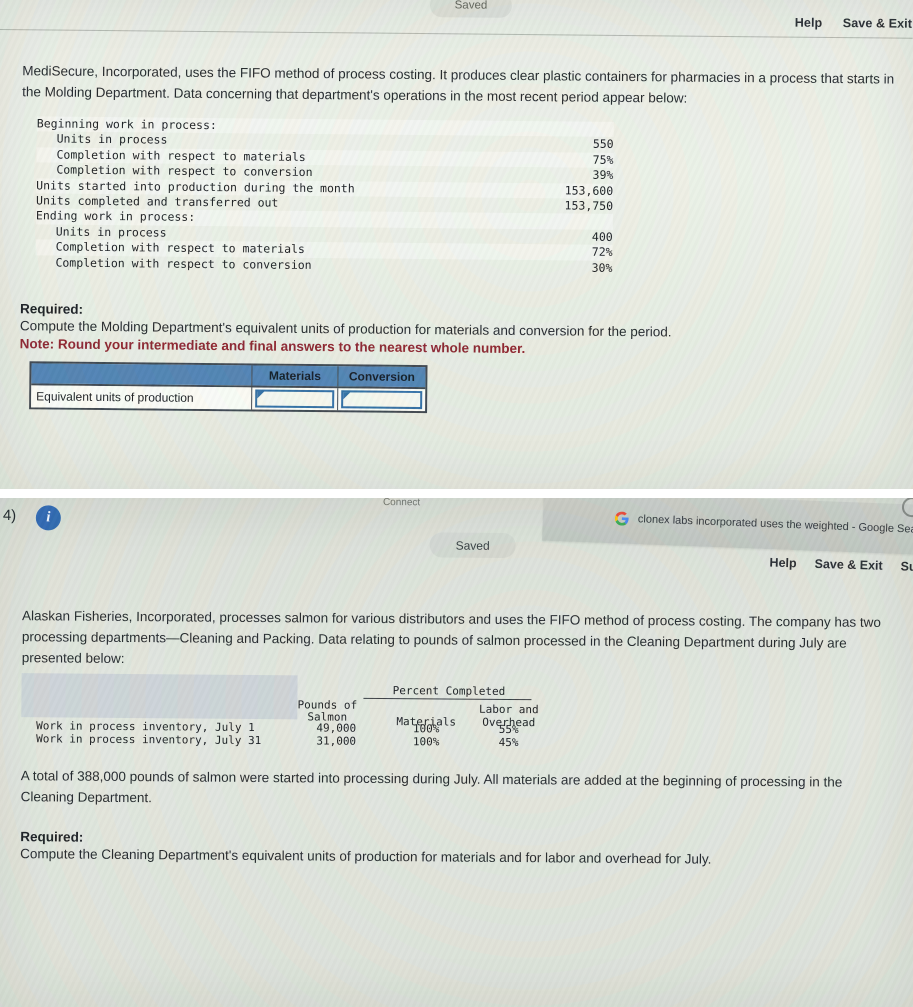 This screenshot has height=1007, width=913. What do you see at coordinates (159, 696) in the screenshot?
I see `table-header-shading` at bounding box center [159, 696].